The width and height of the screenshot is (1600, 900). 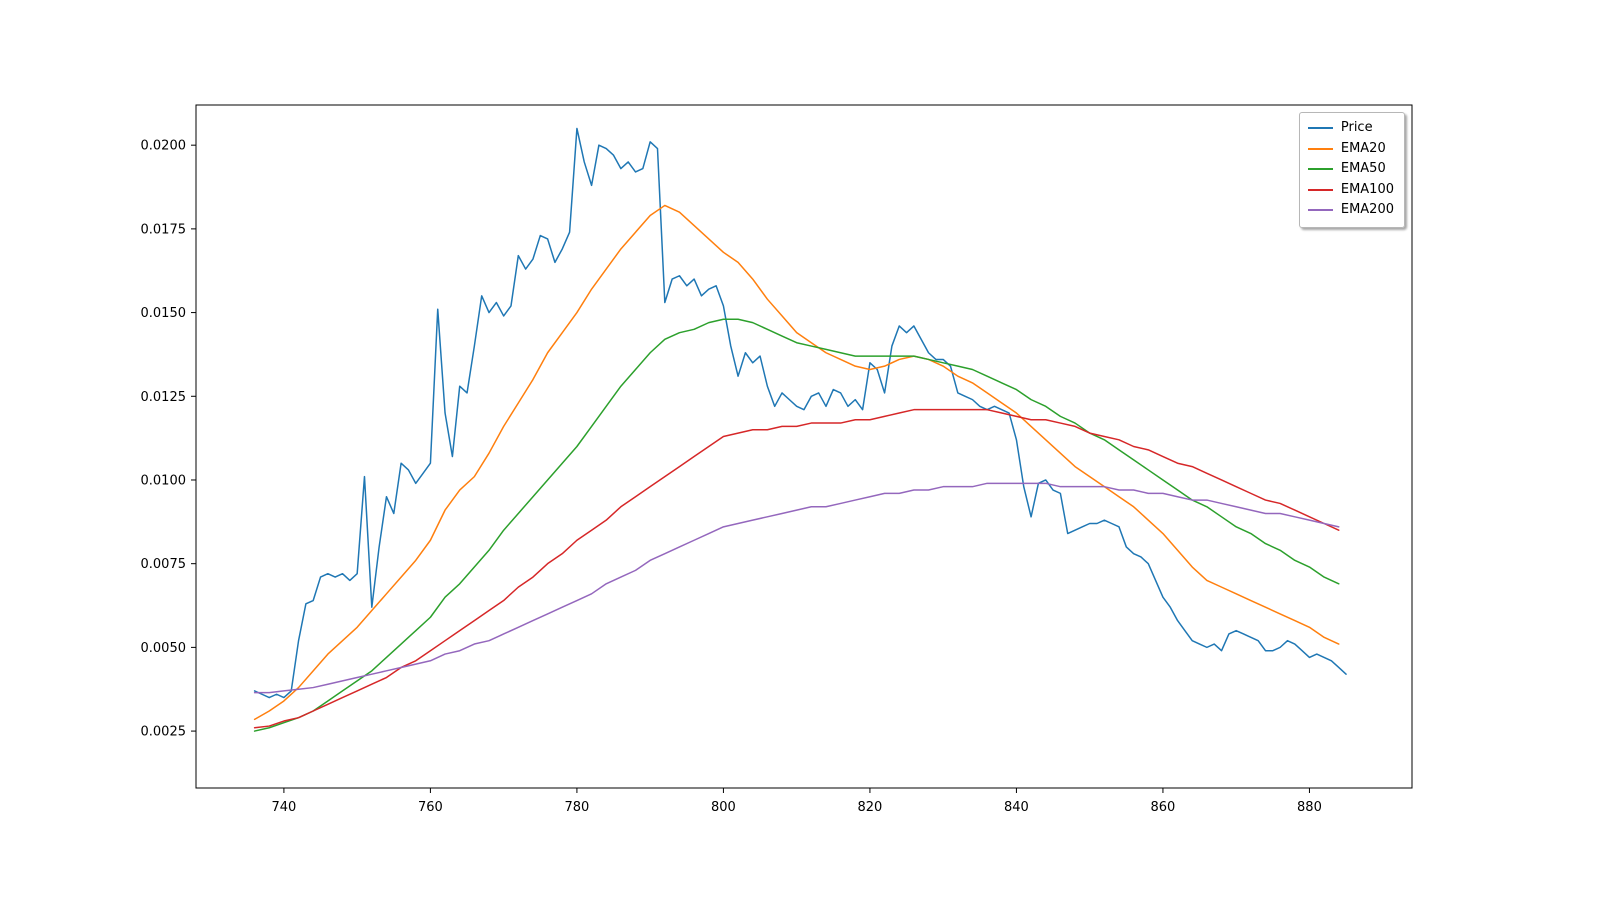 I want to click on legend-item-ema20: EMA20, so click(x=1350, y=149).